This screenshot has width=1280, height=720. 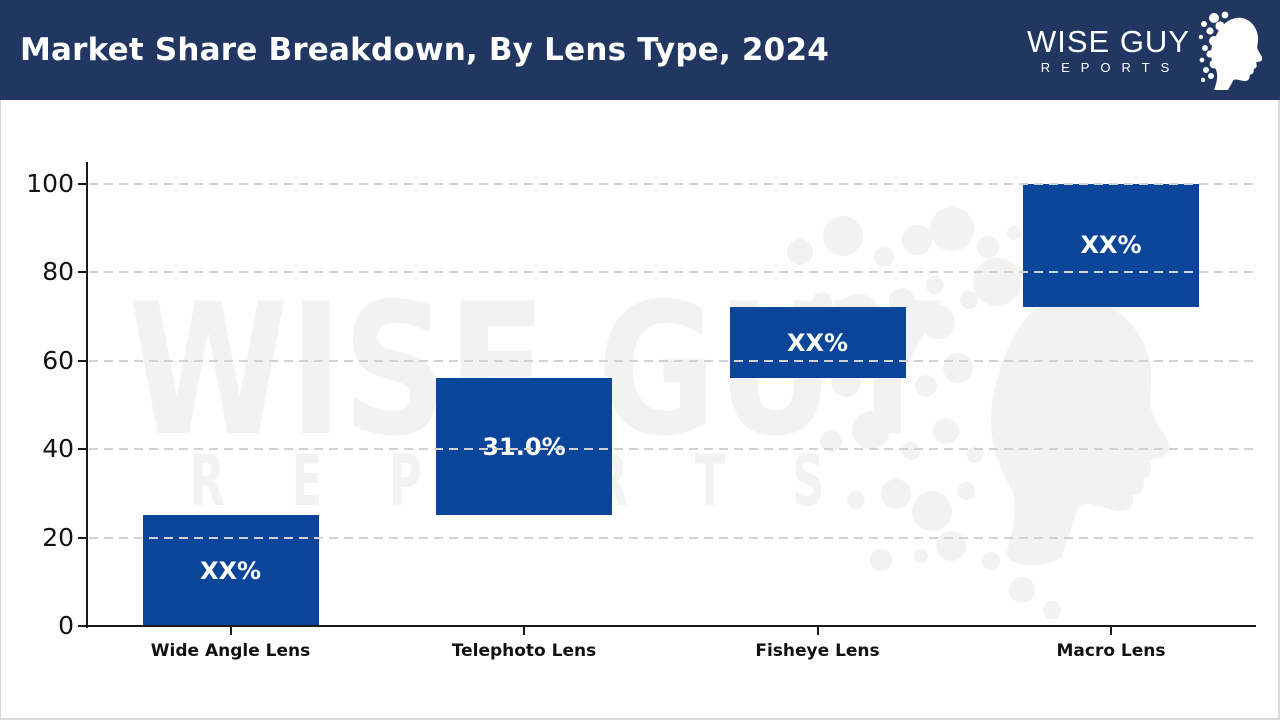 I want to click on x-category-label-2: Fisheye Lens, so click(x=817, y=651).